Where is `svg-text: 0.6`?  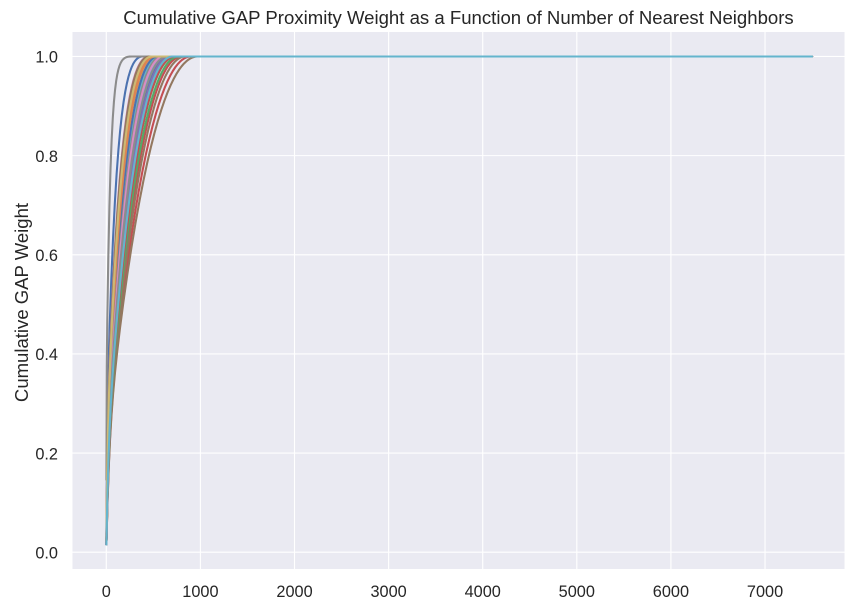 svg-text: 0.6 is located at coordinates (46, 256).